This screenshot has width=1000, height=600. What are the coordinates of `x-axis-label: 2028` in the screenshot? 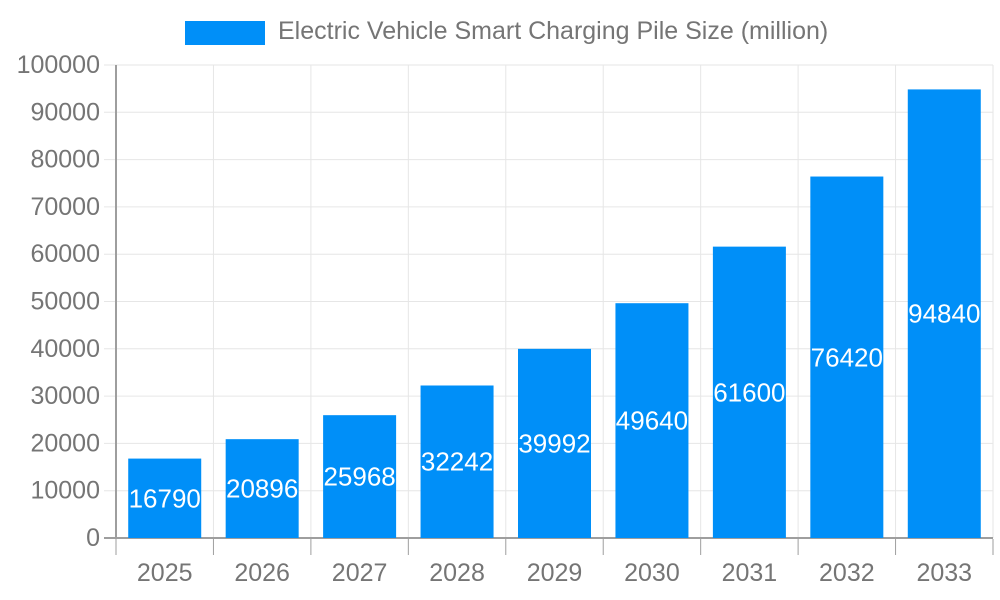 It's located at (457, 573).